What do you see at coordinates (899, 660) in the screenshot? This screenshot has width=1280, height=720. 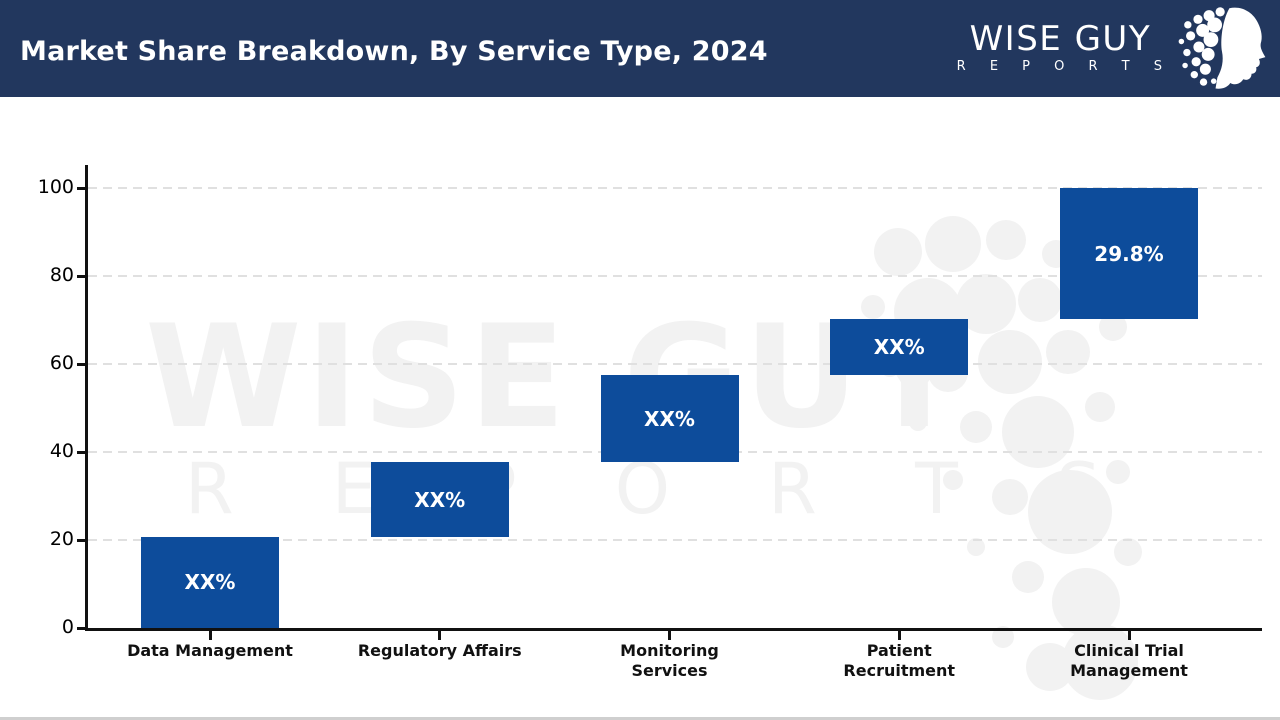 I see `category-label-patient-recruitment: Patient Recruitment` at bounding box center [899, 660].